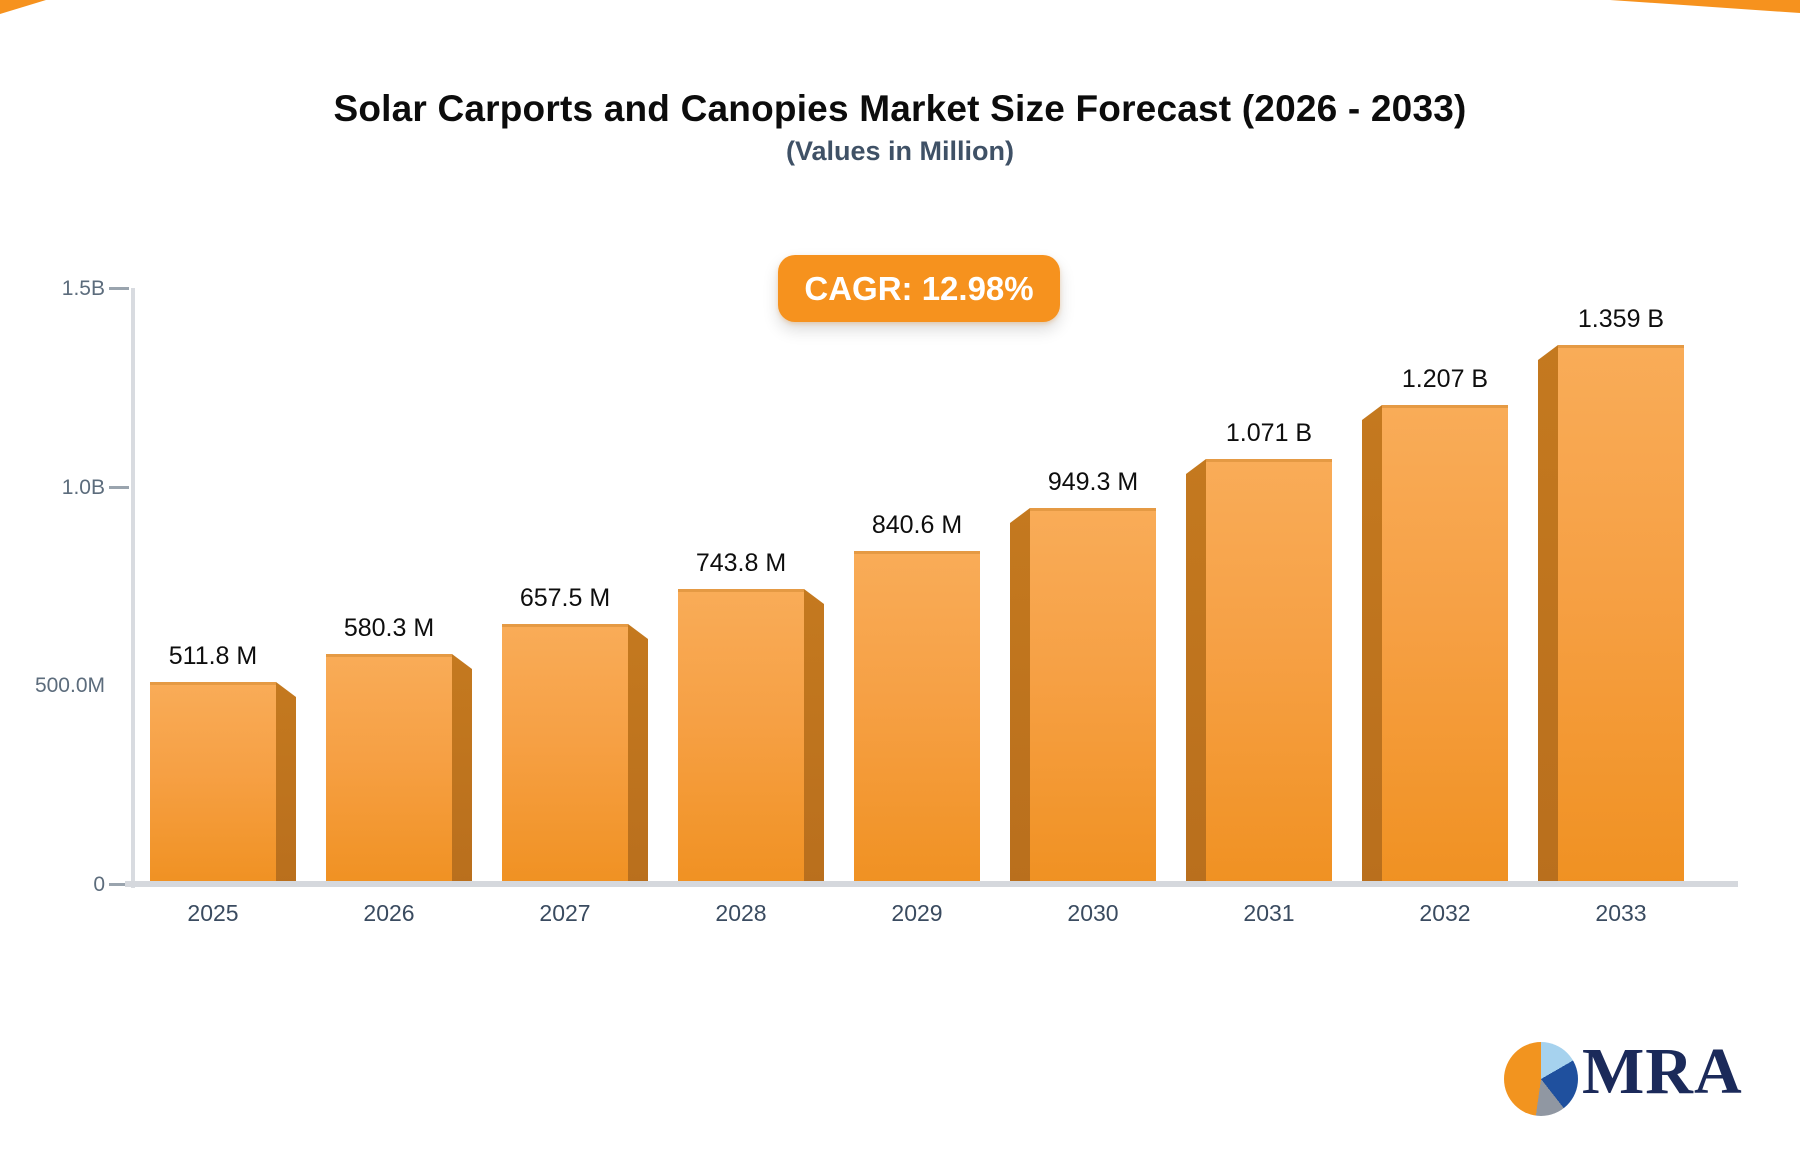 The image size is (1800, 1156). Describe the element at coordinates (389, 769) in the screenshot. I see `bar-2026` at that location.